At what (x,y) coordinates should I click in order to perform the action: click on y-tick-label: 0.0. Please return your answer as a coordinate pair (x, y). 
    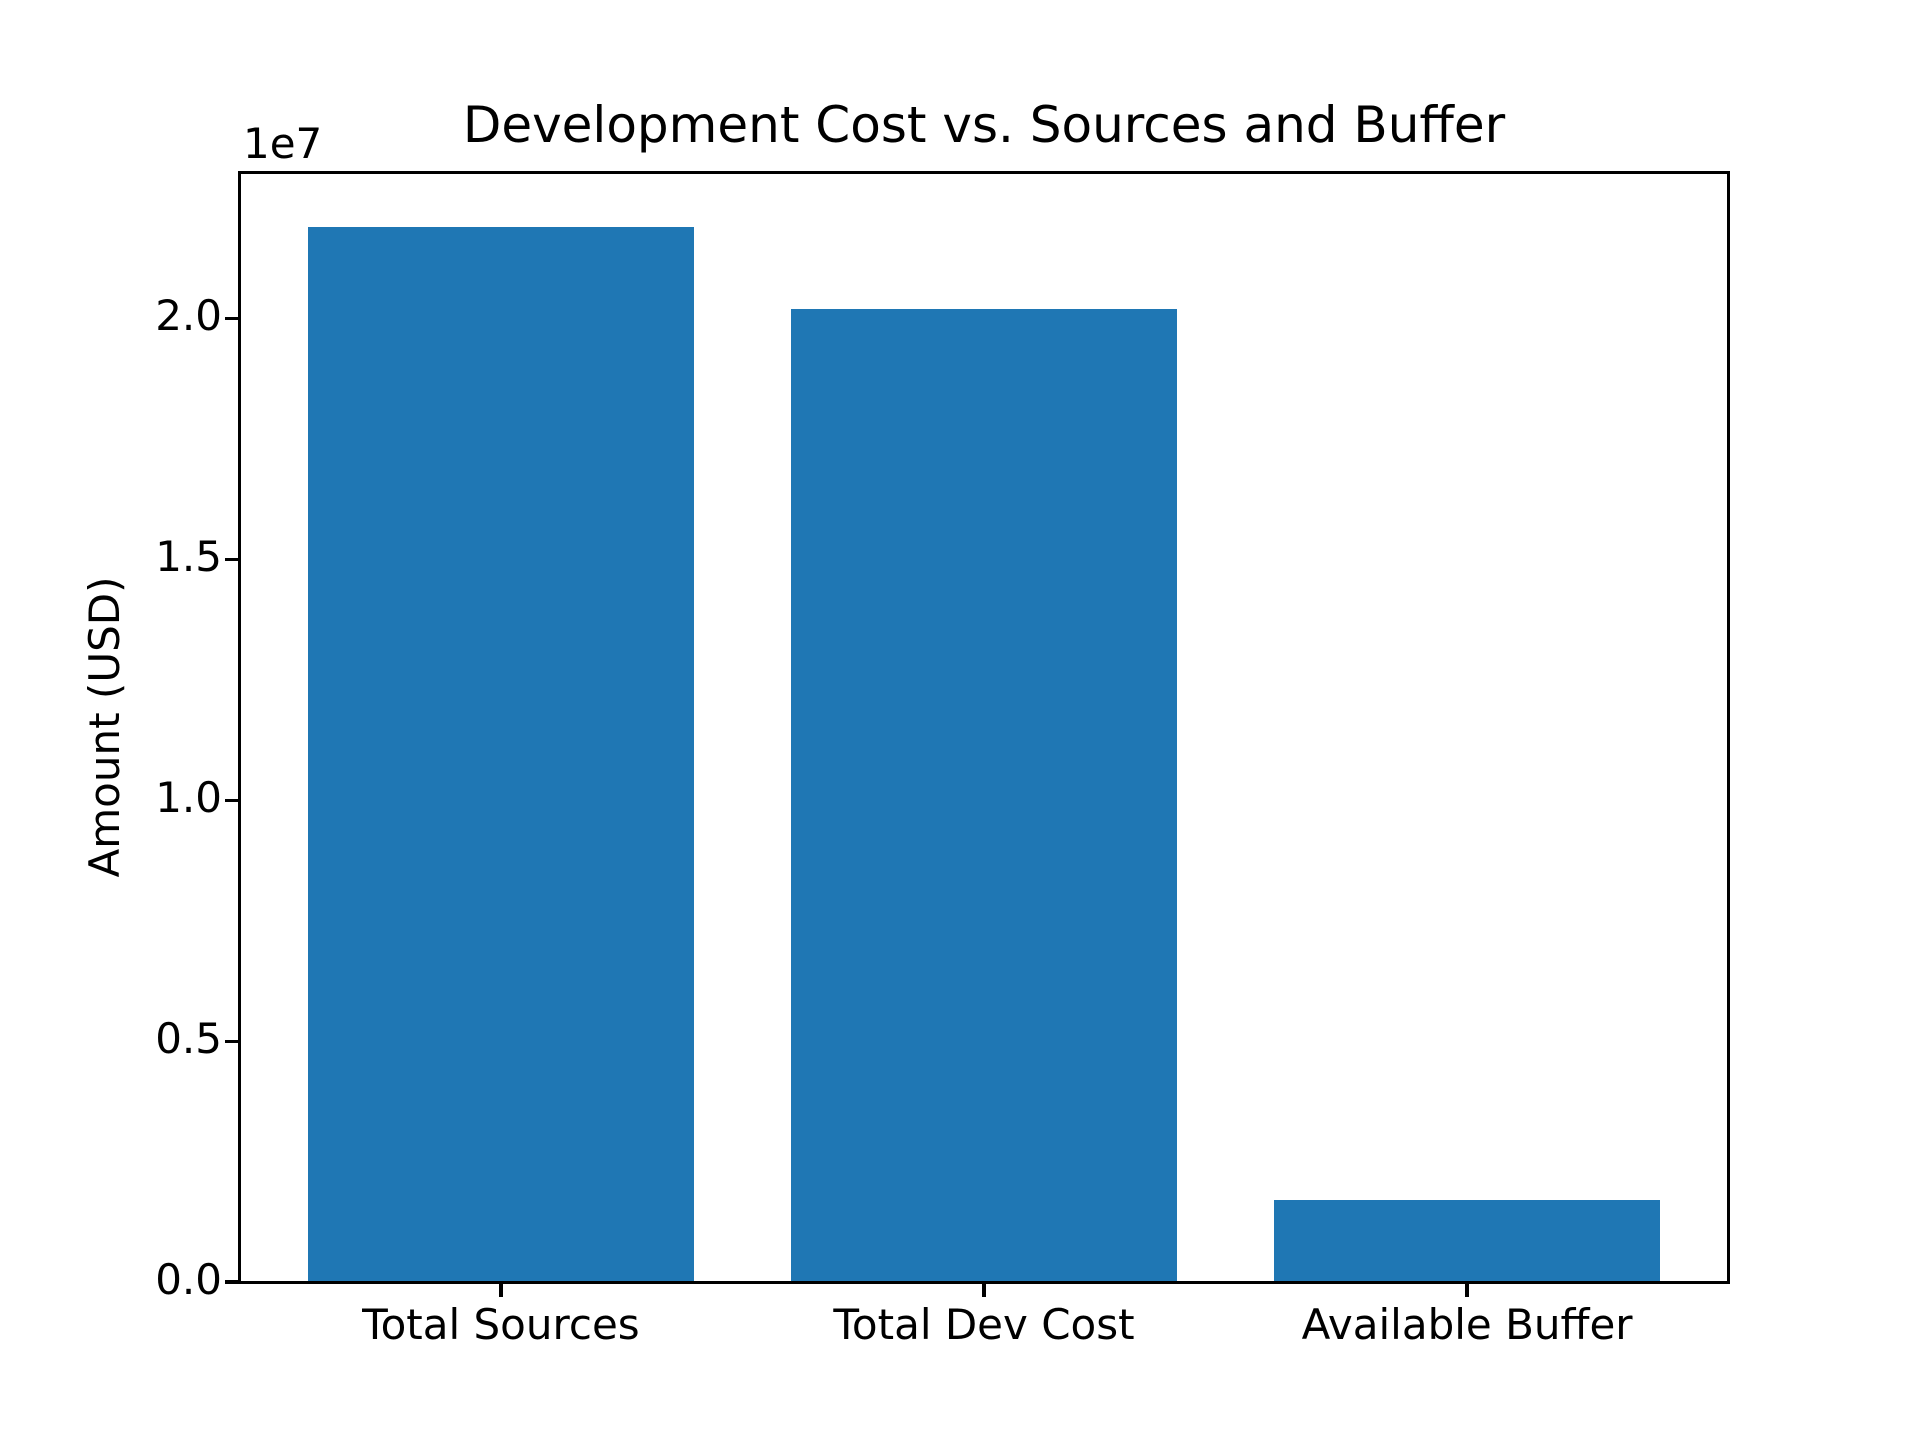
    Looking at the image, I should click on (188, 1279).